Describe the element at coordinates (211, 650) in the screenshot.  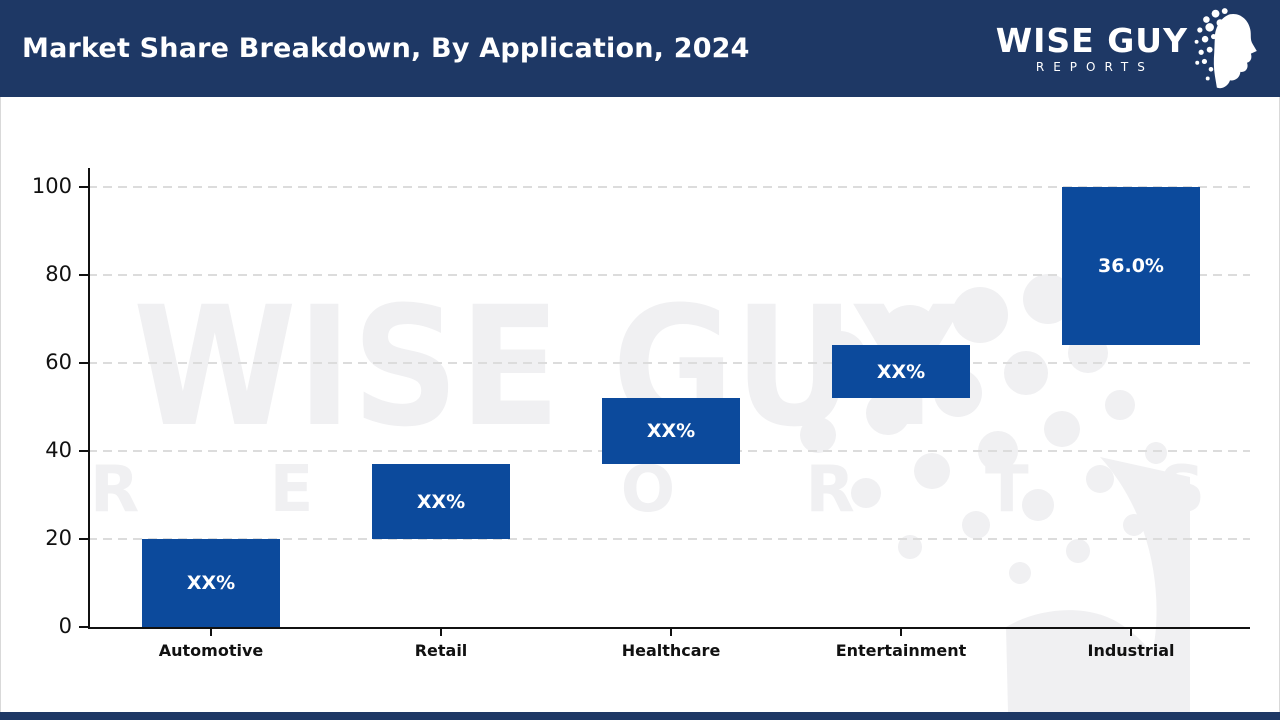
I see `x-category-label-automotive: Automotive` at that location.